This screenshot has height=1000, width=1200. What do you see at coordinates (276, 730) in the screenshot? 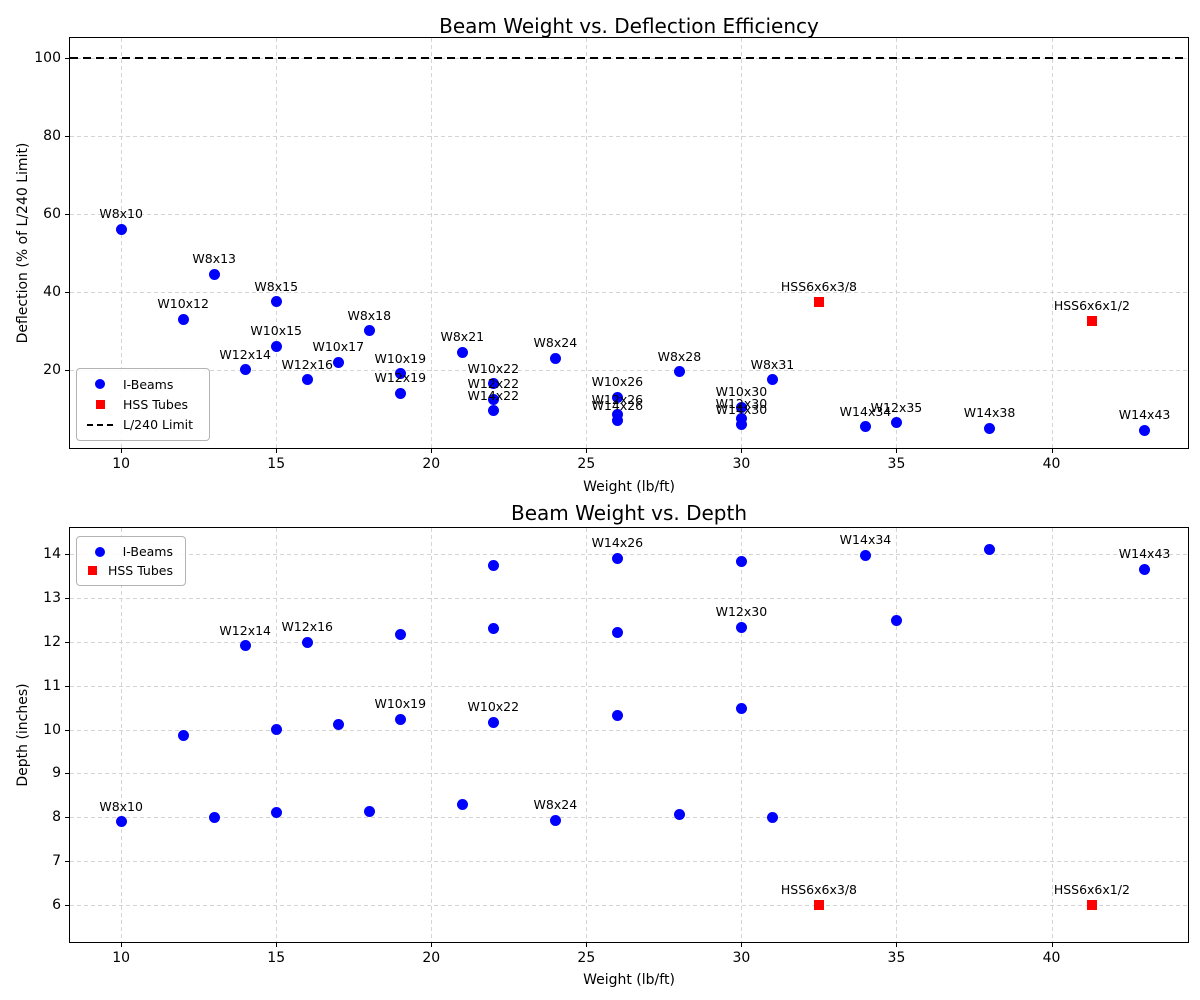
I see `data-point-W10x15` at bounding box center [276, 730].